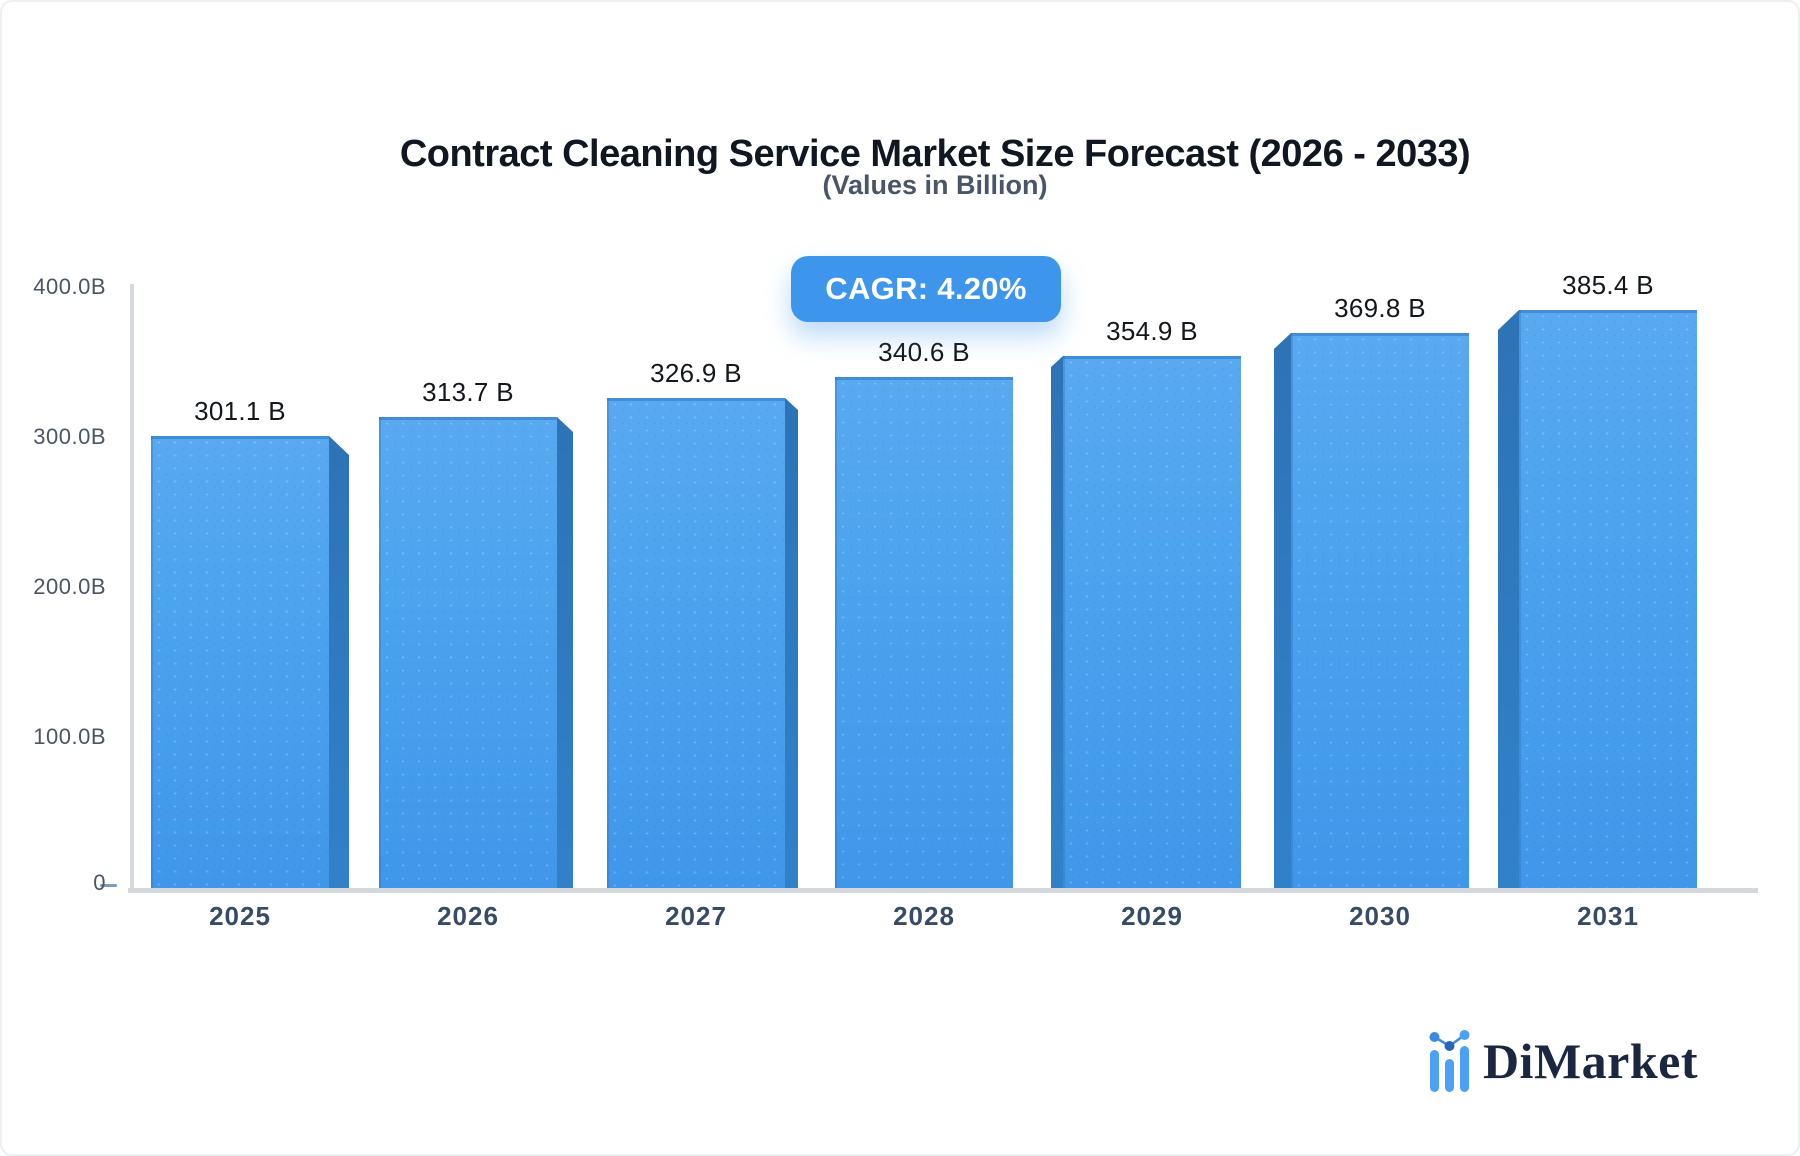 The height and width of the screenshot is (1156, 1800). What do you see at coordinates (935, 185) in the screenshot?
I see `chart-subtitle: (Values in Billion)` at bounding box center [935, 185].